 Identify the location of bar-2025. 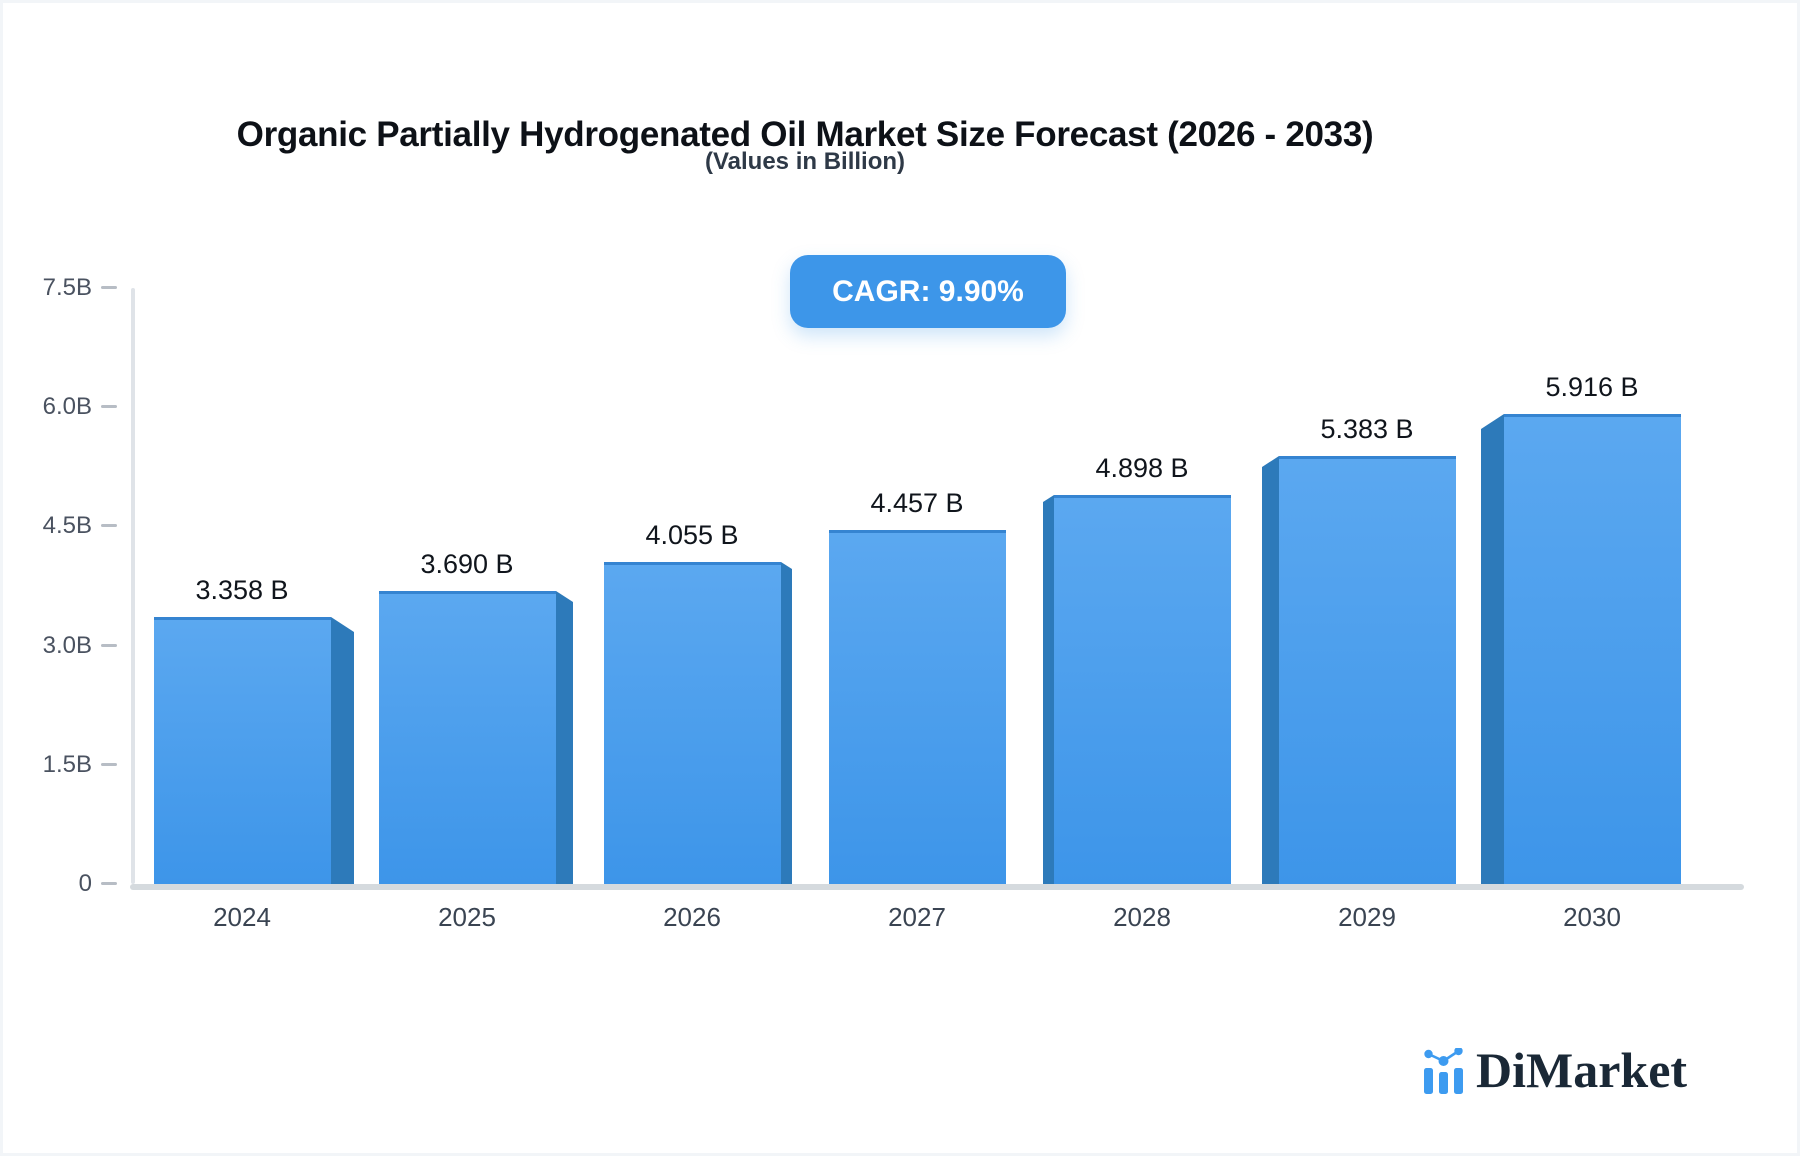
(467, 737).